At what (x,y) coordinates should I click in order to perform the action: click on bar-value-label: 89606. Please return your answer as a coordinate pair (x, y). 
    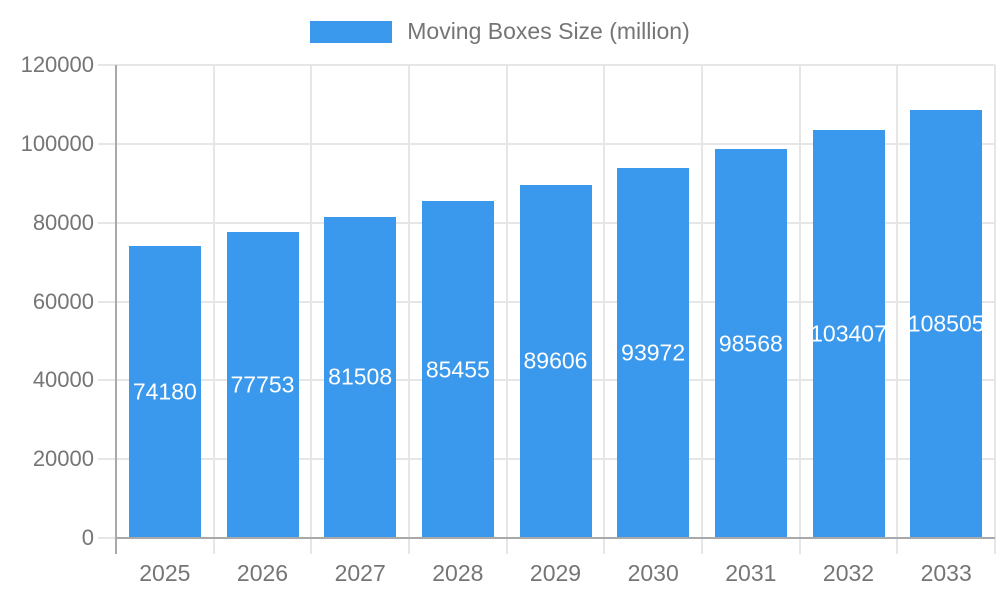
    Looking at the image, I should click on (555, 360).